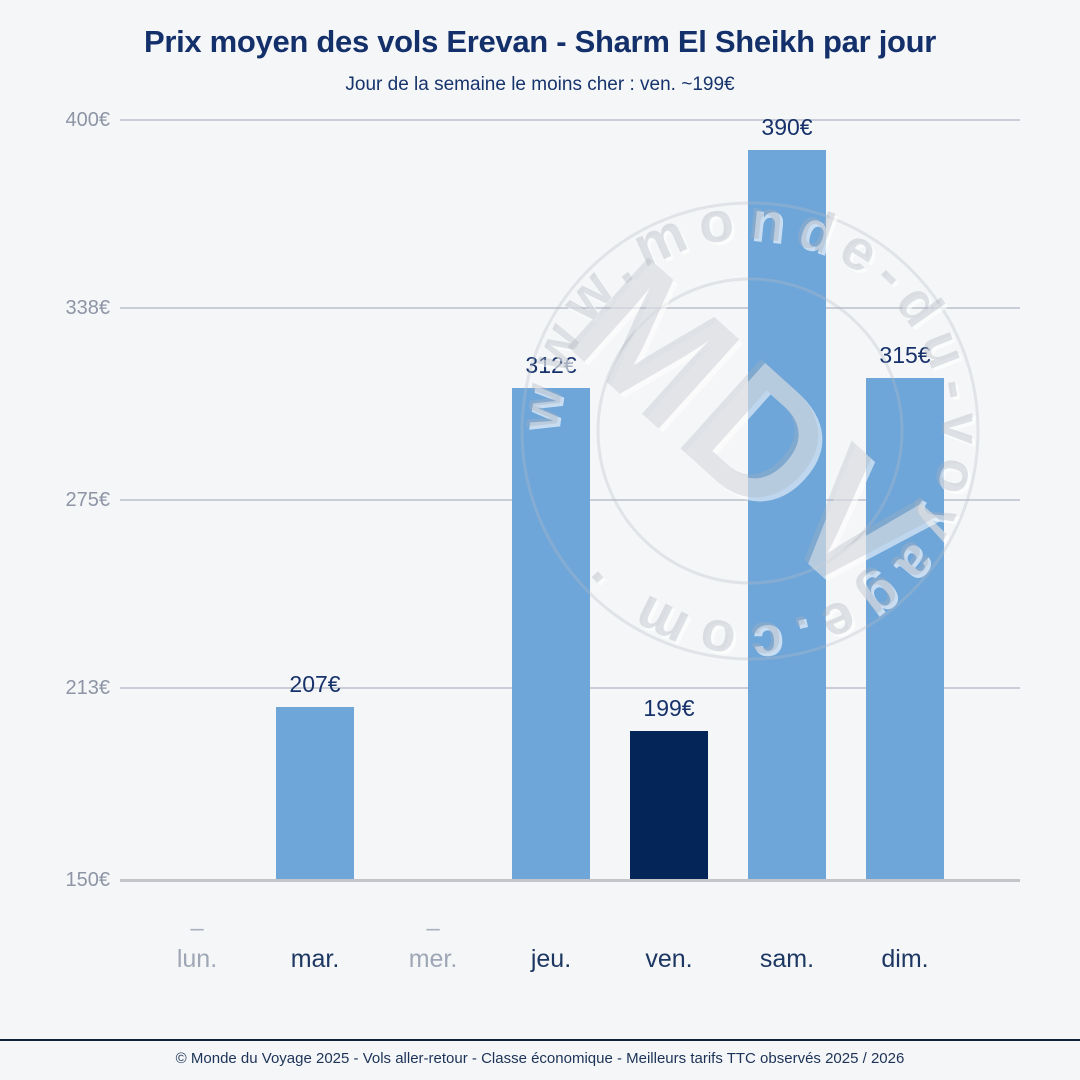 This screenshot has width=1080, height=1080. What do you see at coordinates (197, 959) in the screenshot?
I see `x-label-lun: lun.` at bounding box center [197, 959].